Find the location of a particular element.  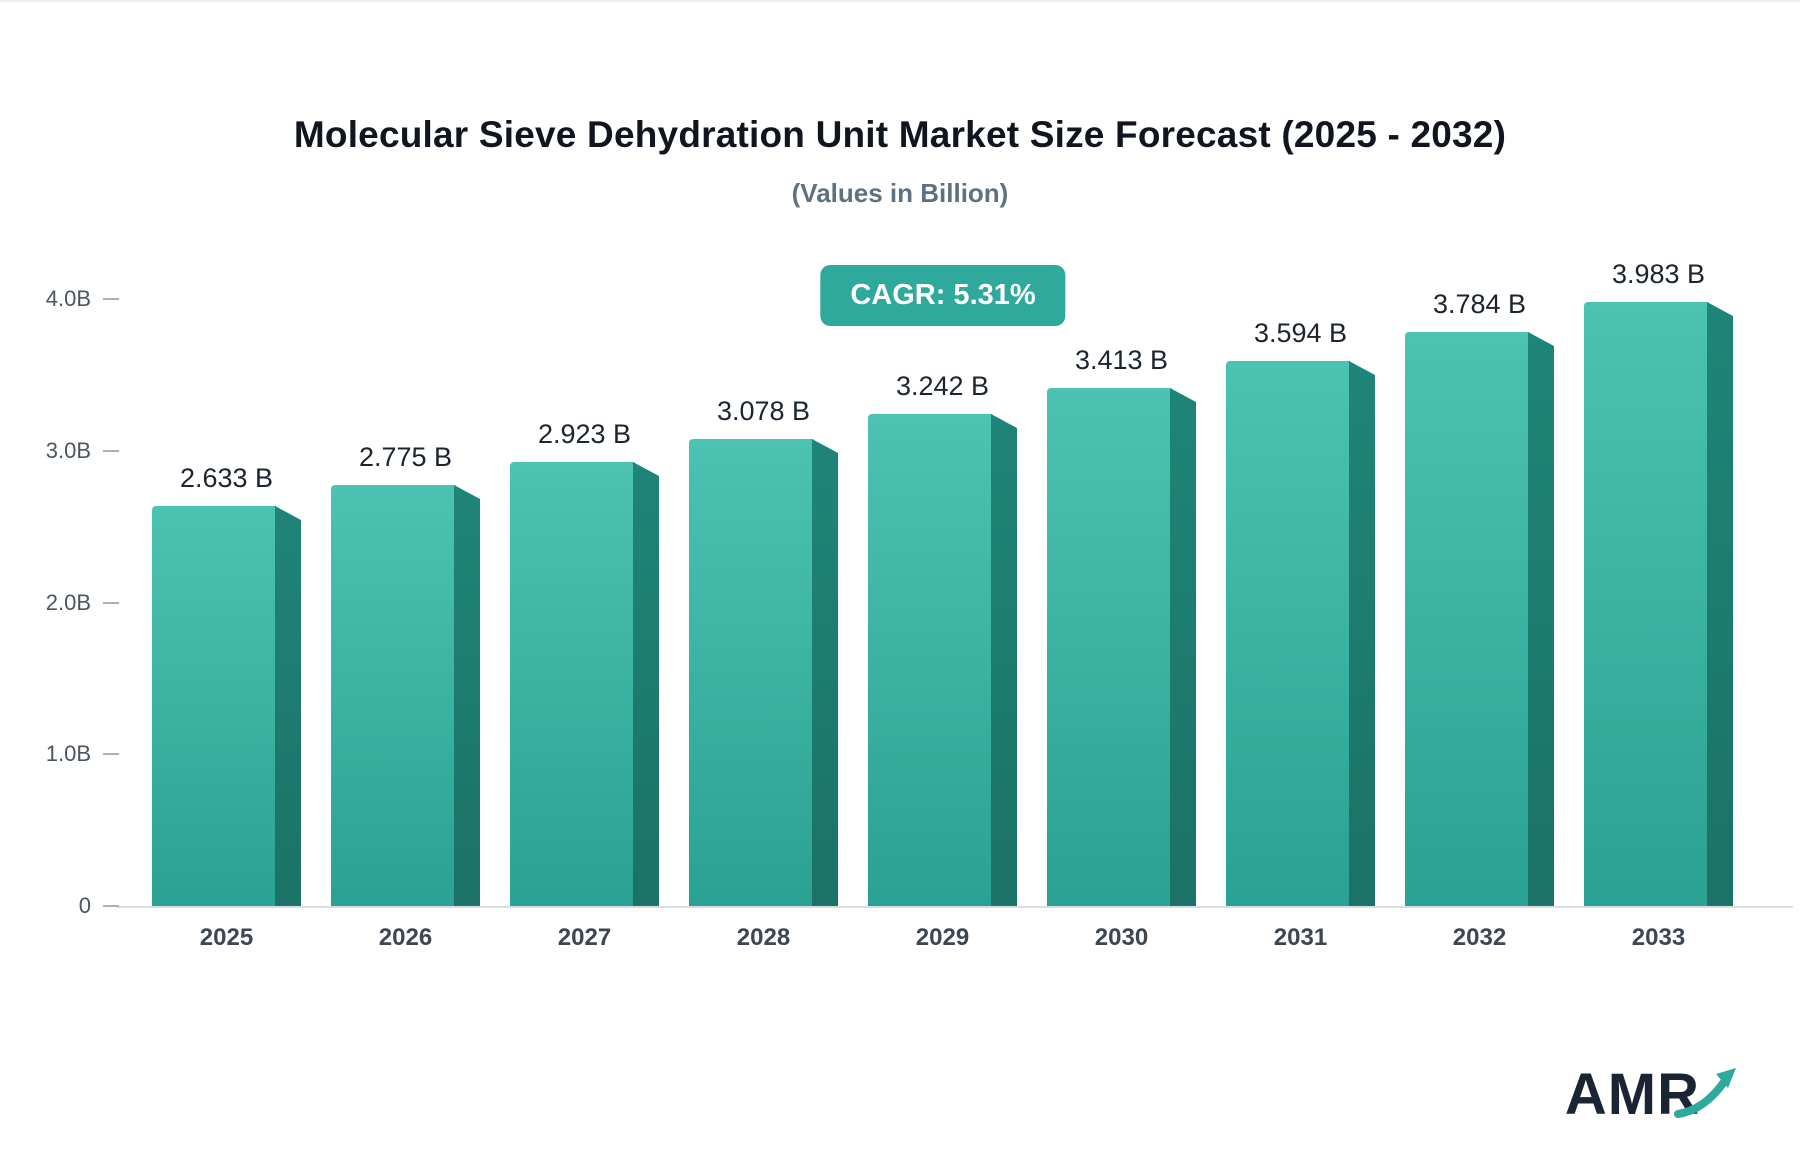

bar: 3.242 B is located at coordinates (942, 638).